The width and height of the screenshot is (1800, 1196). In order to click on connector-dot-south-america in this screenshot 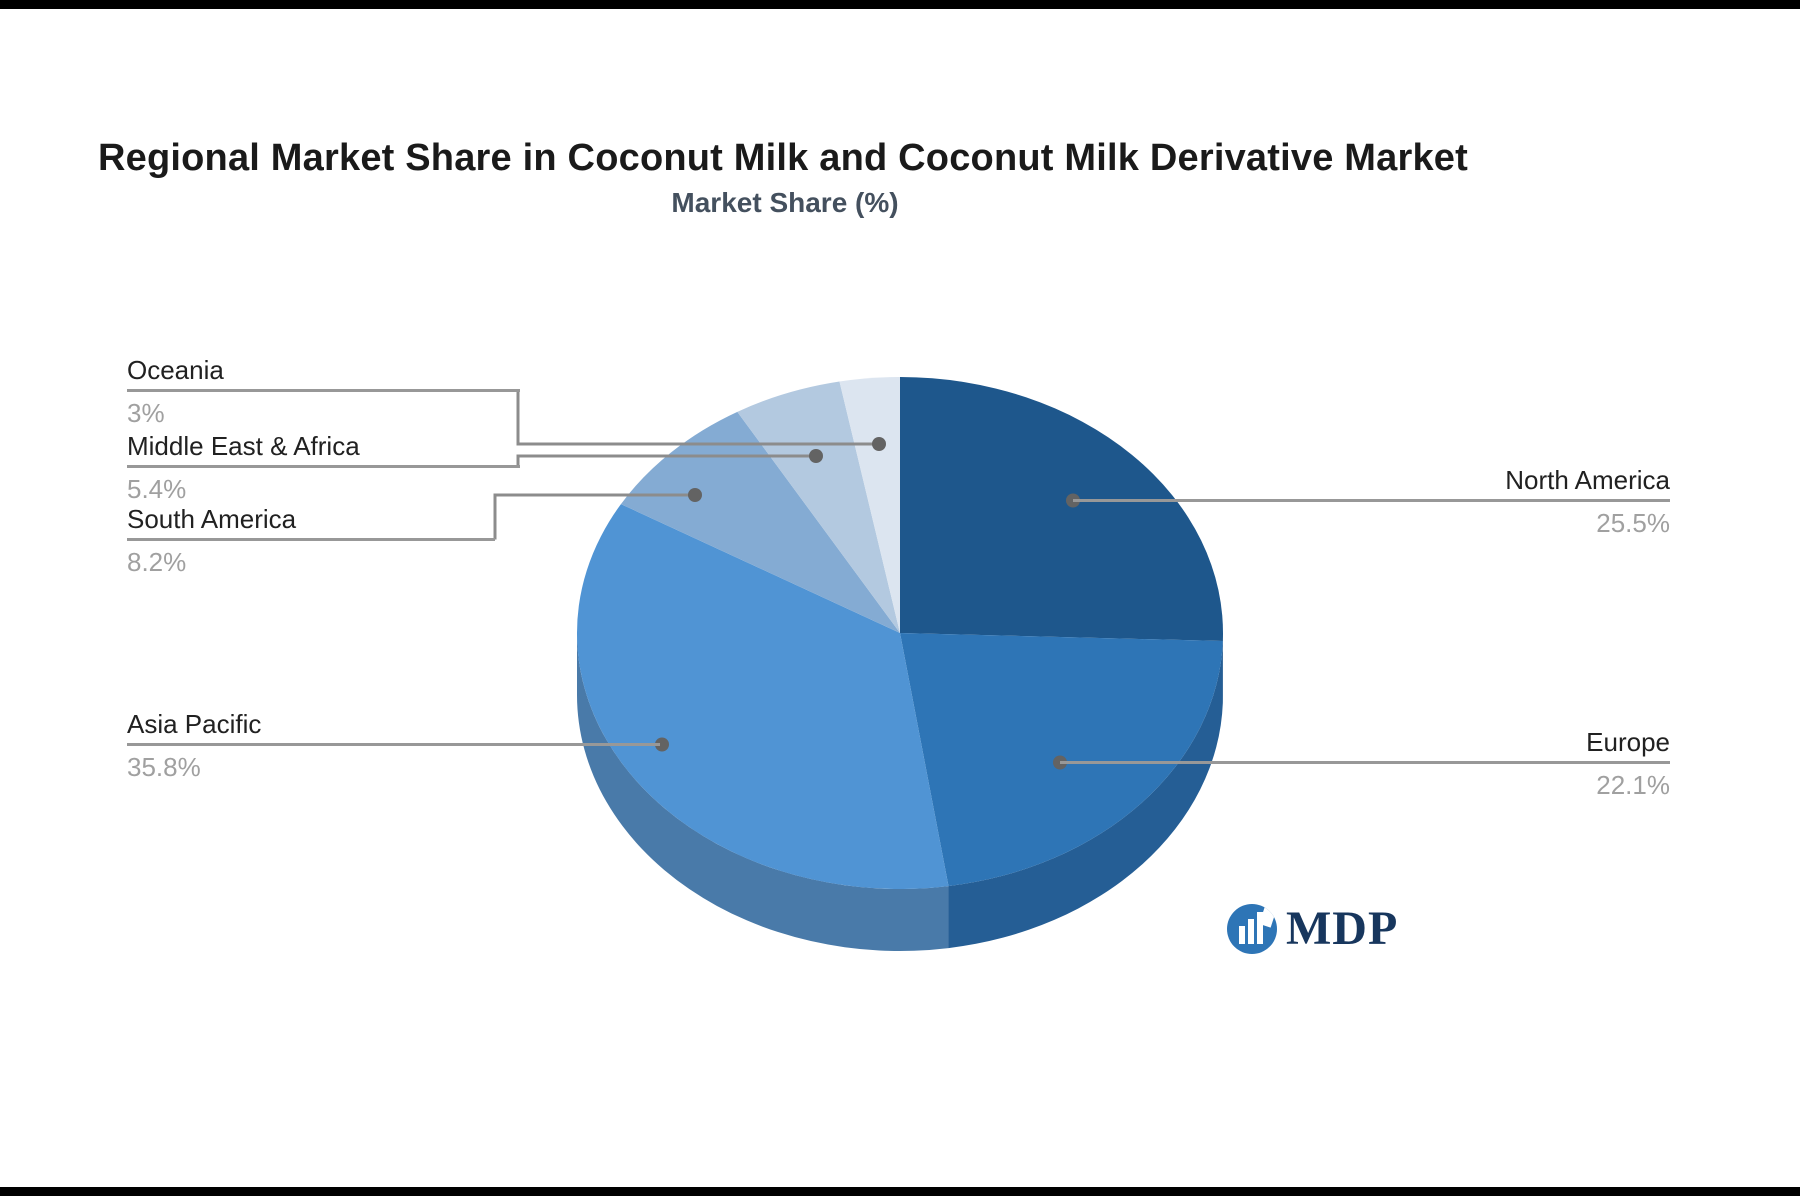, I will do `click(695, 495)`.